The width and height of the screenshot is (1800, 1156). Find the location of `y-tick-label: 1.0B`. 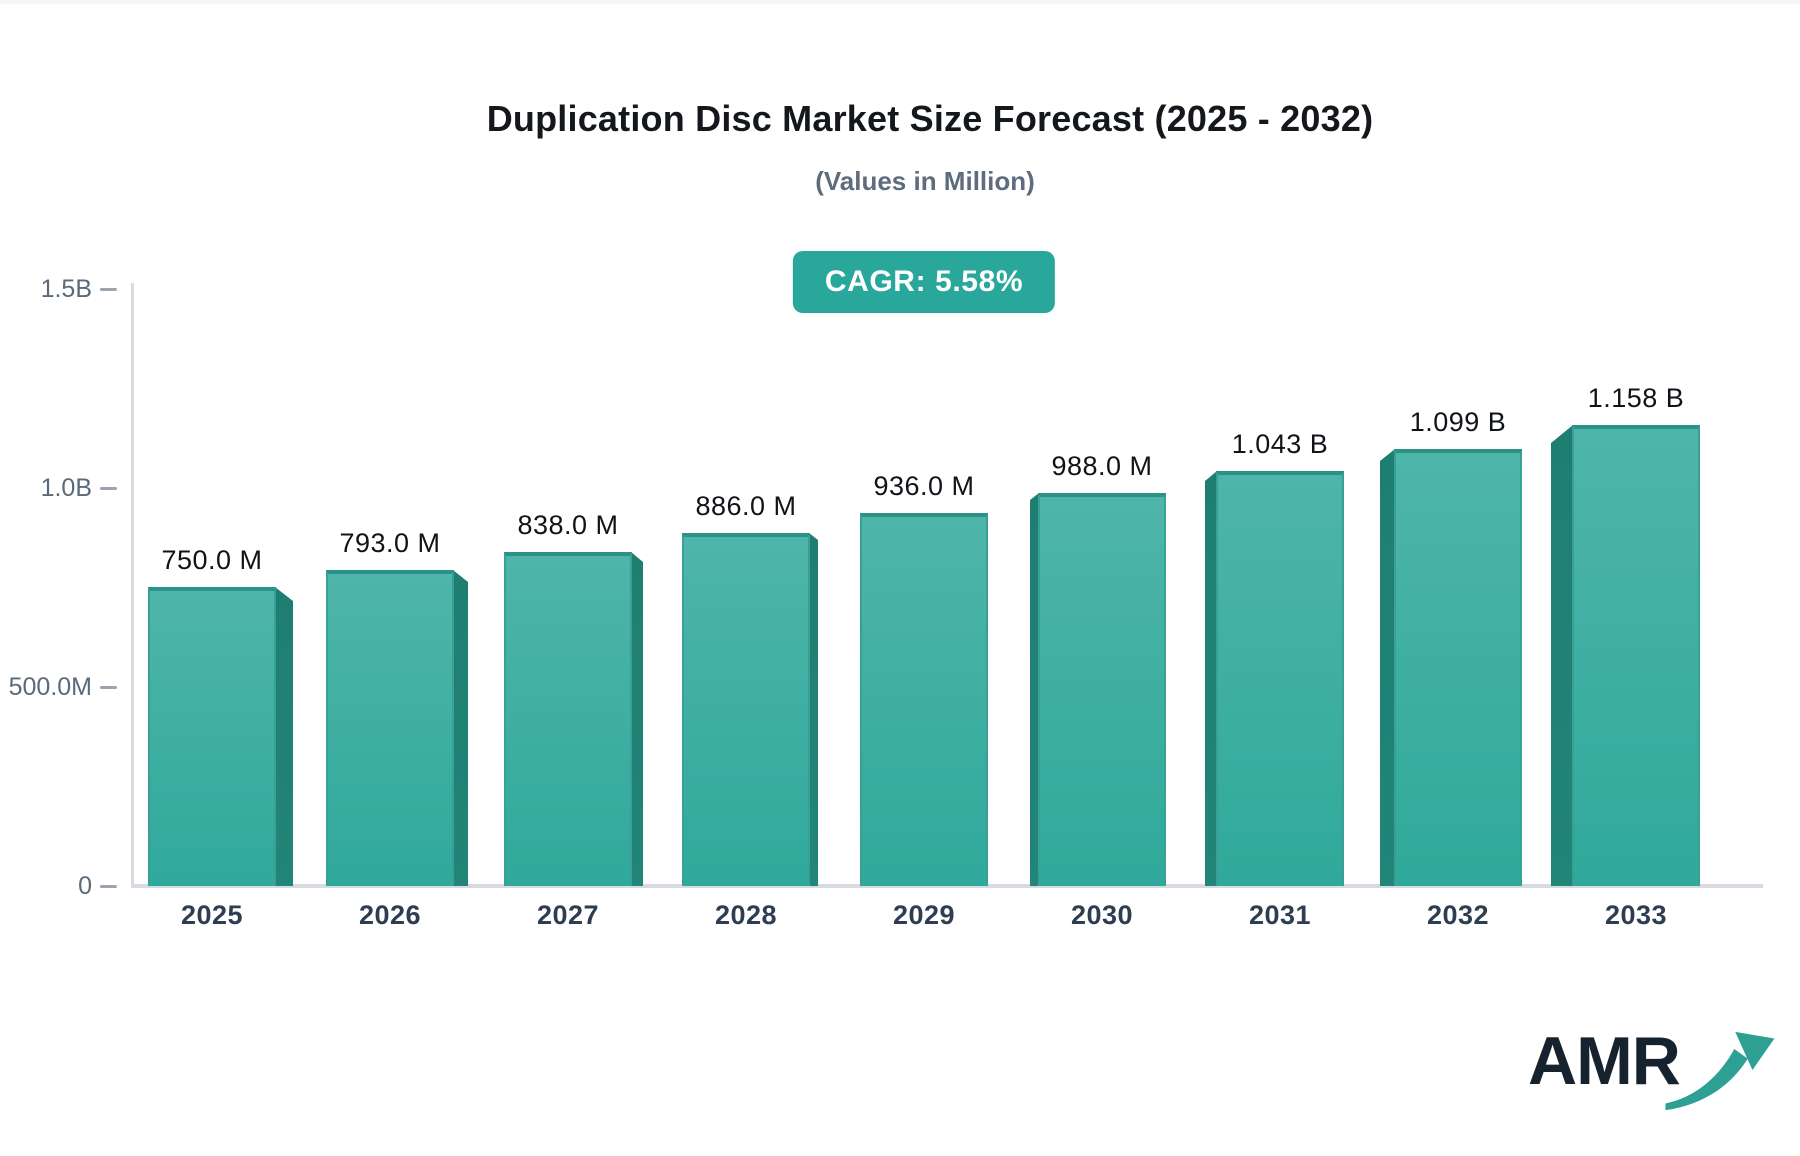

y-tick-label: 1.0B is located at coordinates (66, 488).